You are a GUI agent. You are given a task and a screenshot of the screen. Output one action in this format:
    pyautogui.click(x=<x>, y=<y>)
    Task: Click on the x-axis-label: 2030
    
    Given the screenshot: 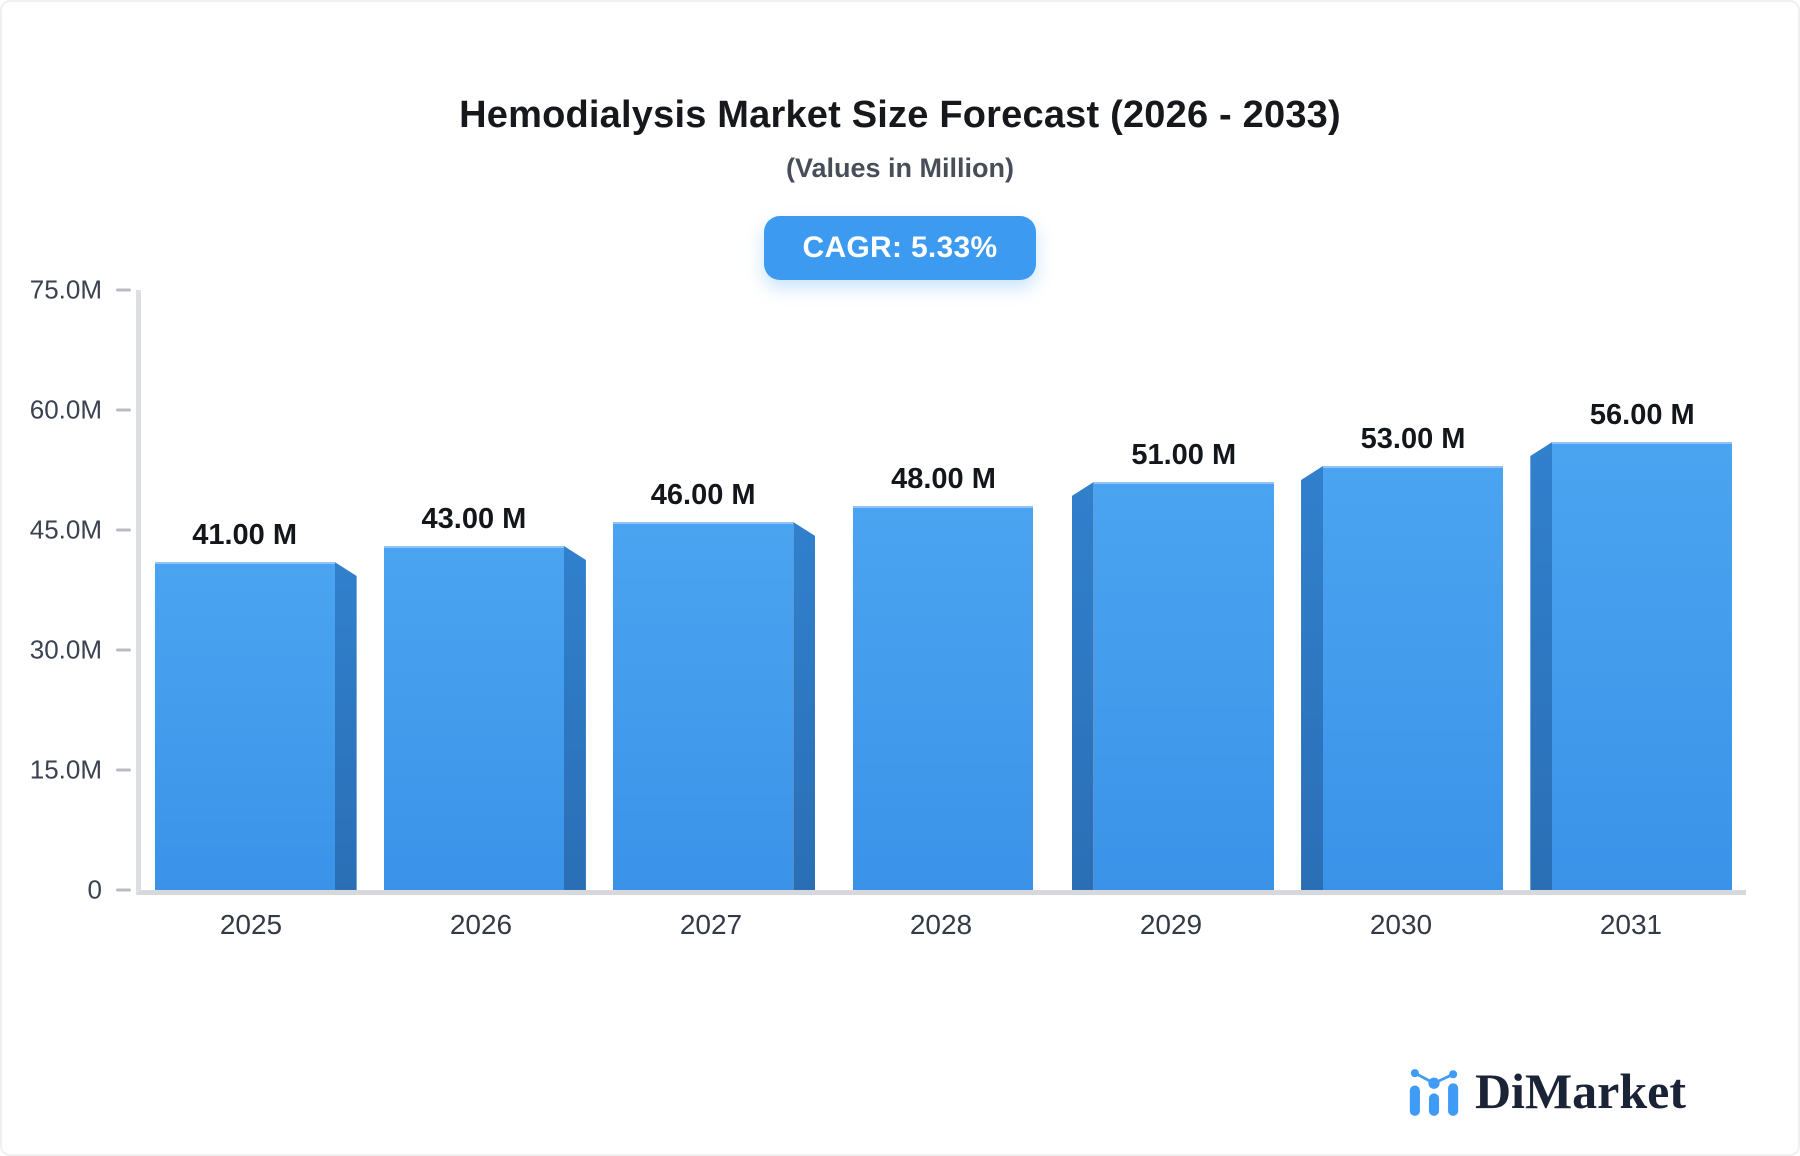 What is the action you would take?
    pyautogui.click(x=1401, y=924)
    